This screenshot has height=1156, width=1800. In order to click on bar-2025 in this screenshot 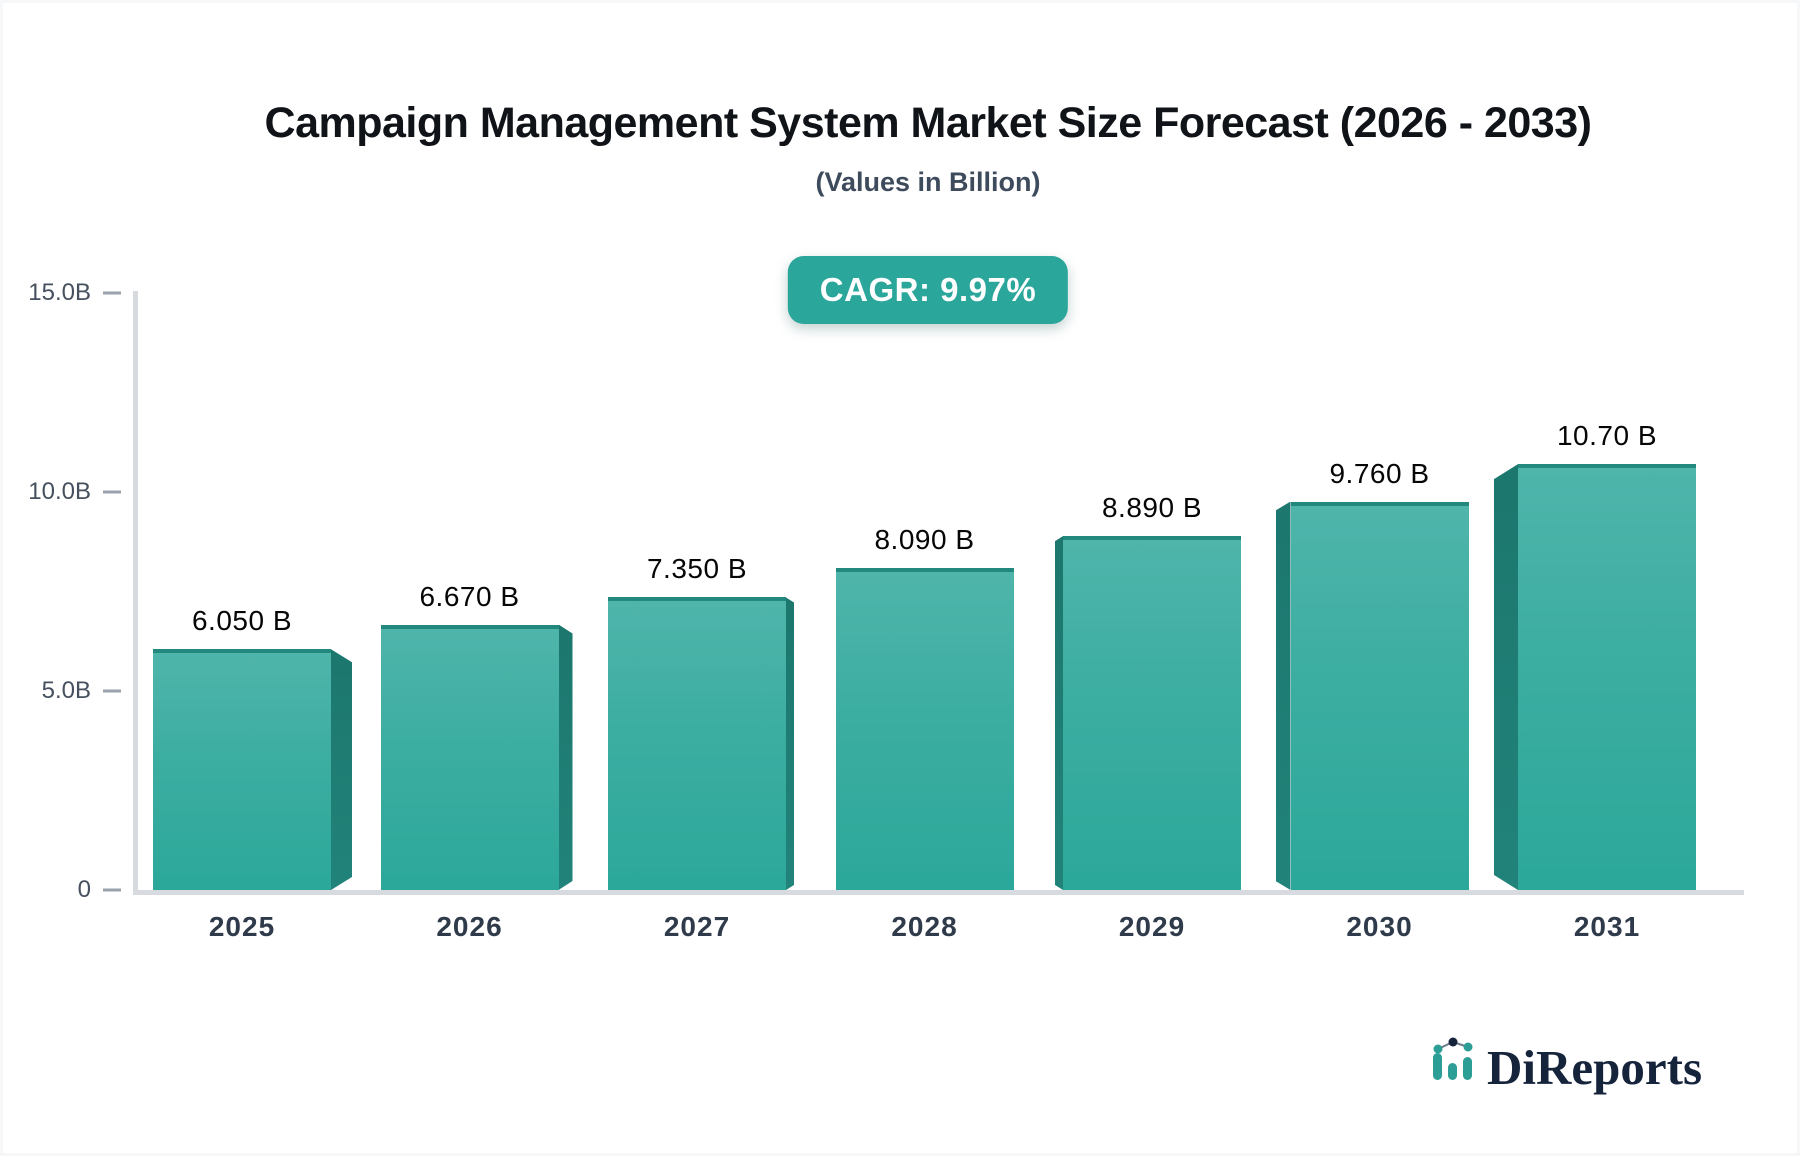, I will do `click(242, 769)`.